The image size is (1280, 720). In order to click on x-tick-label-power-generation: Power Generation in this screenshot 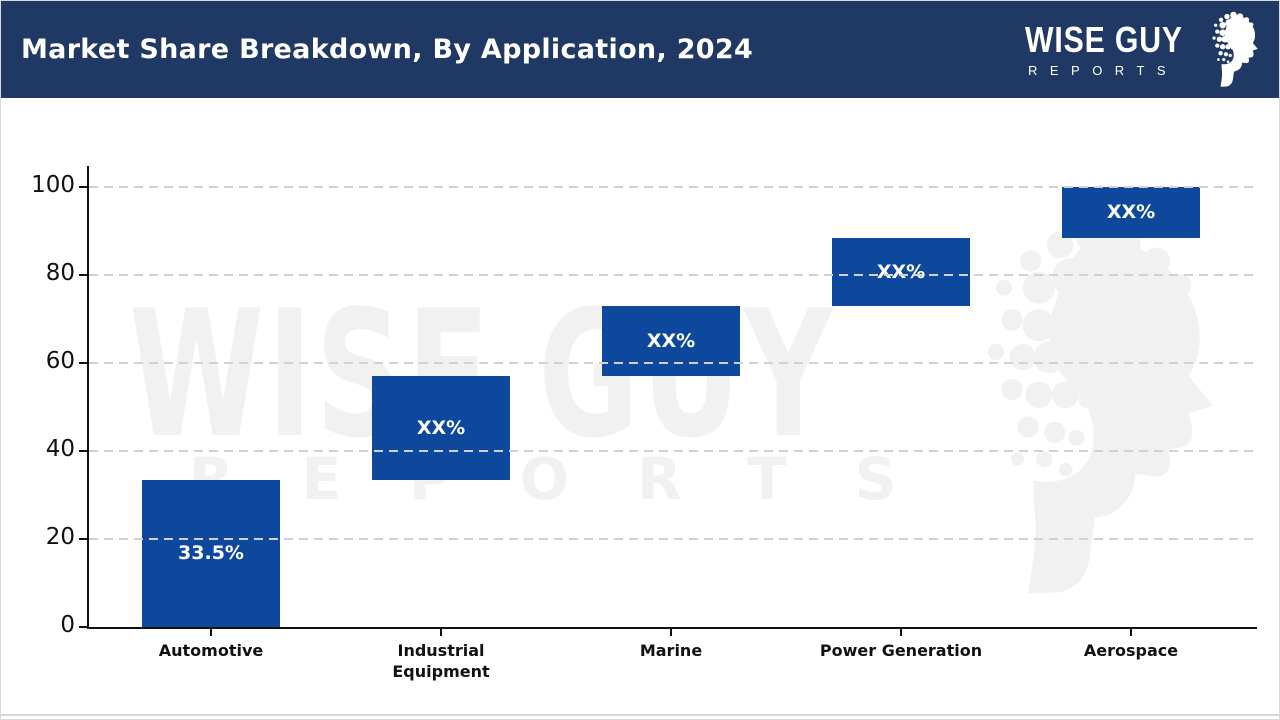, I will do `click(901, 650)`.